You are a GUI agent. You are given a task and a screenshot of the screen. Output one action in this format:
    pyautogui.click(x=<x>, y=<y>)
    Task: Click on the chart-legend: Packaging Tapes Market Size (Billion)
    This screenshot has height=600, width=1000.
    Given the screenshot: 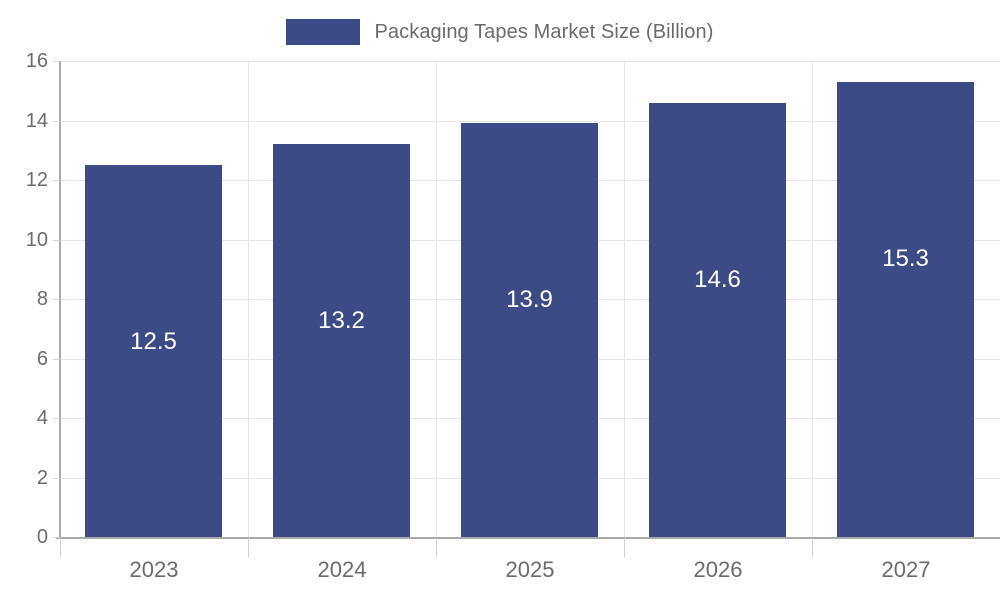 What is the action you would take?
    pyautogui.click(x=500, y=32)
    